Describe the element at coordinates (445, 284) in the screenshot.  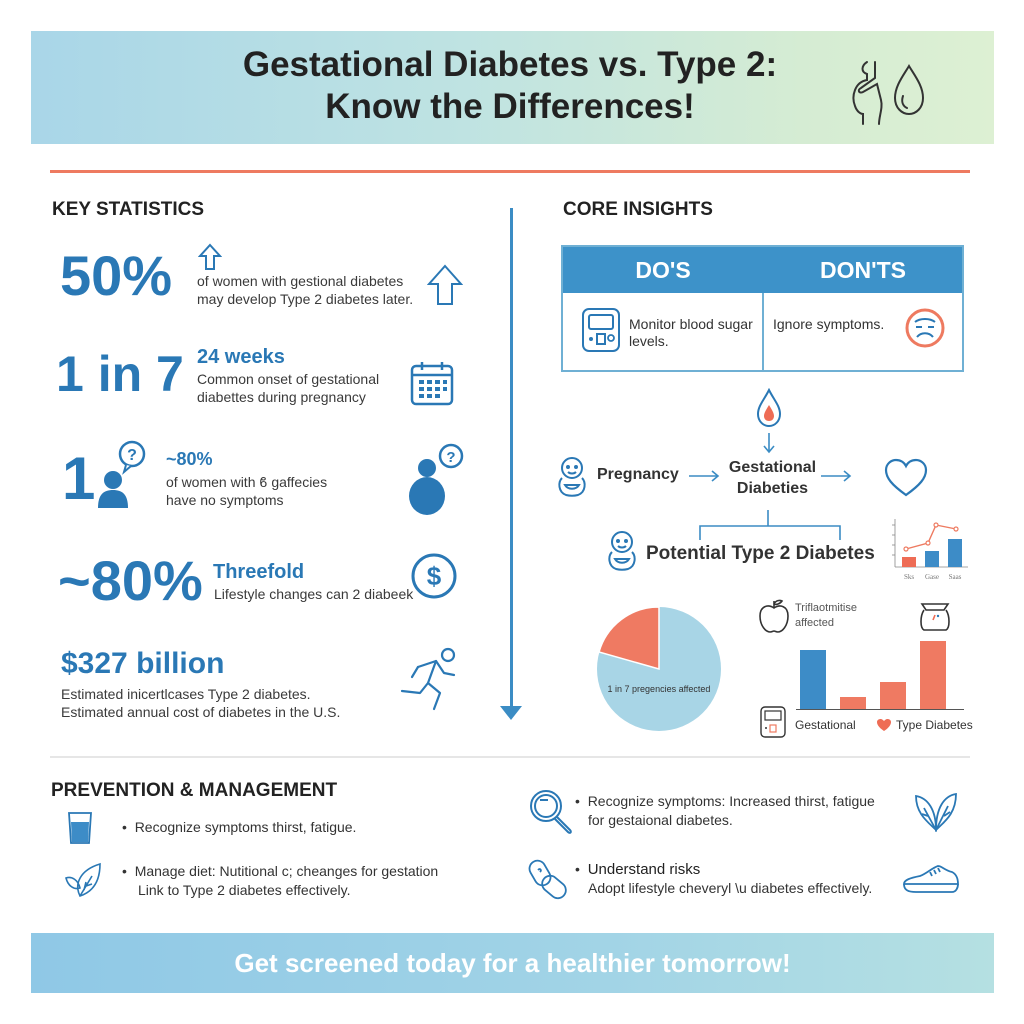
I see `arrow-up-icon` at that location.